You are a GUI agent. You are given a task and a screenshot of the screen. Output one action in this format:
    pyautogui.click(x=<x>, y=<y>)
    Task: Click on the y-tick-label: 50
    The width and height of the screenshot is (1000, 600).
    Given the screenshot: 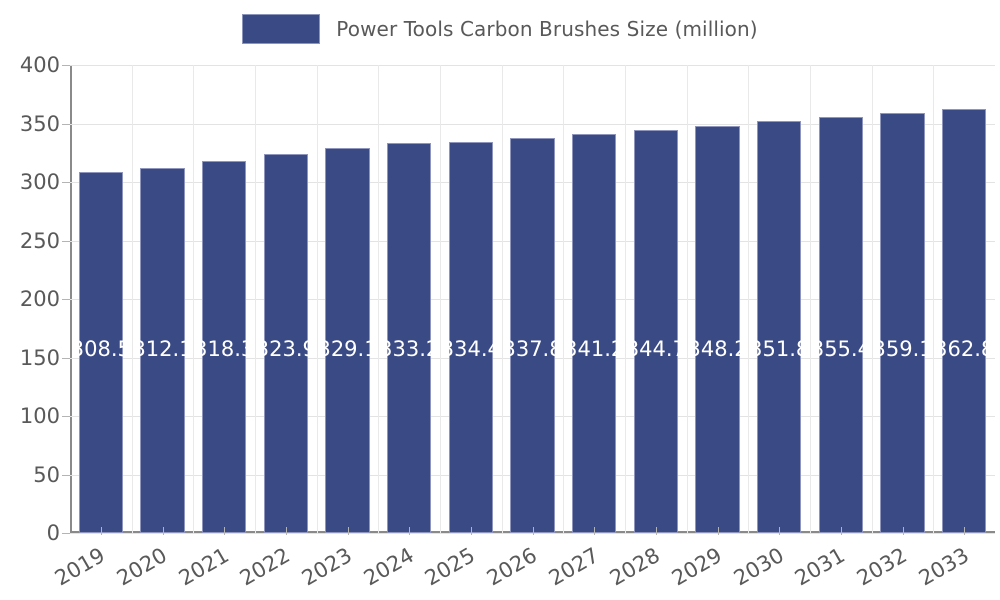 What is the action you would take?
    pyautogui.click(x=46, y=474)
    